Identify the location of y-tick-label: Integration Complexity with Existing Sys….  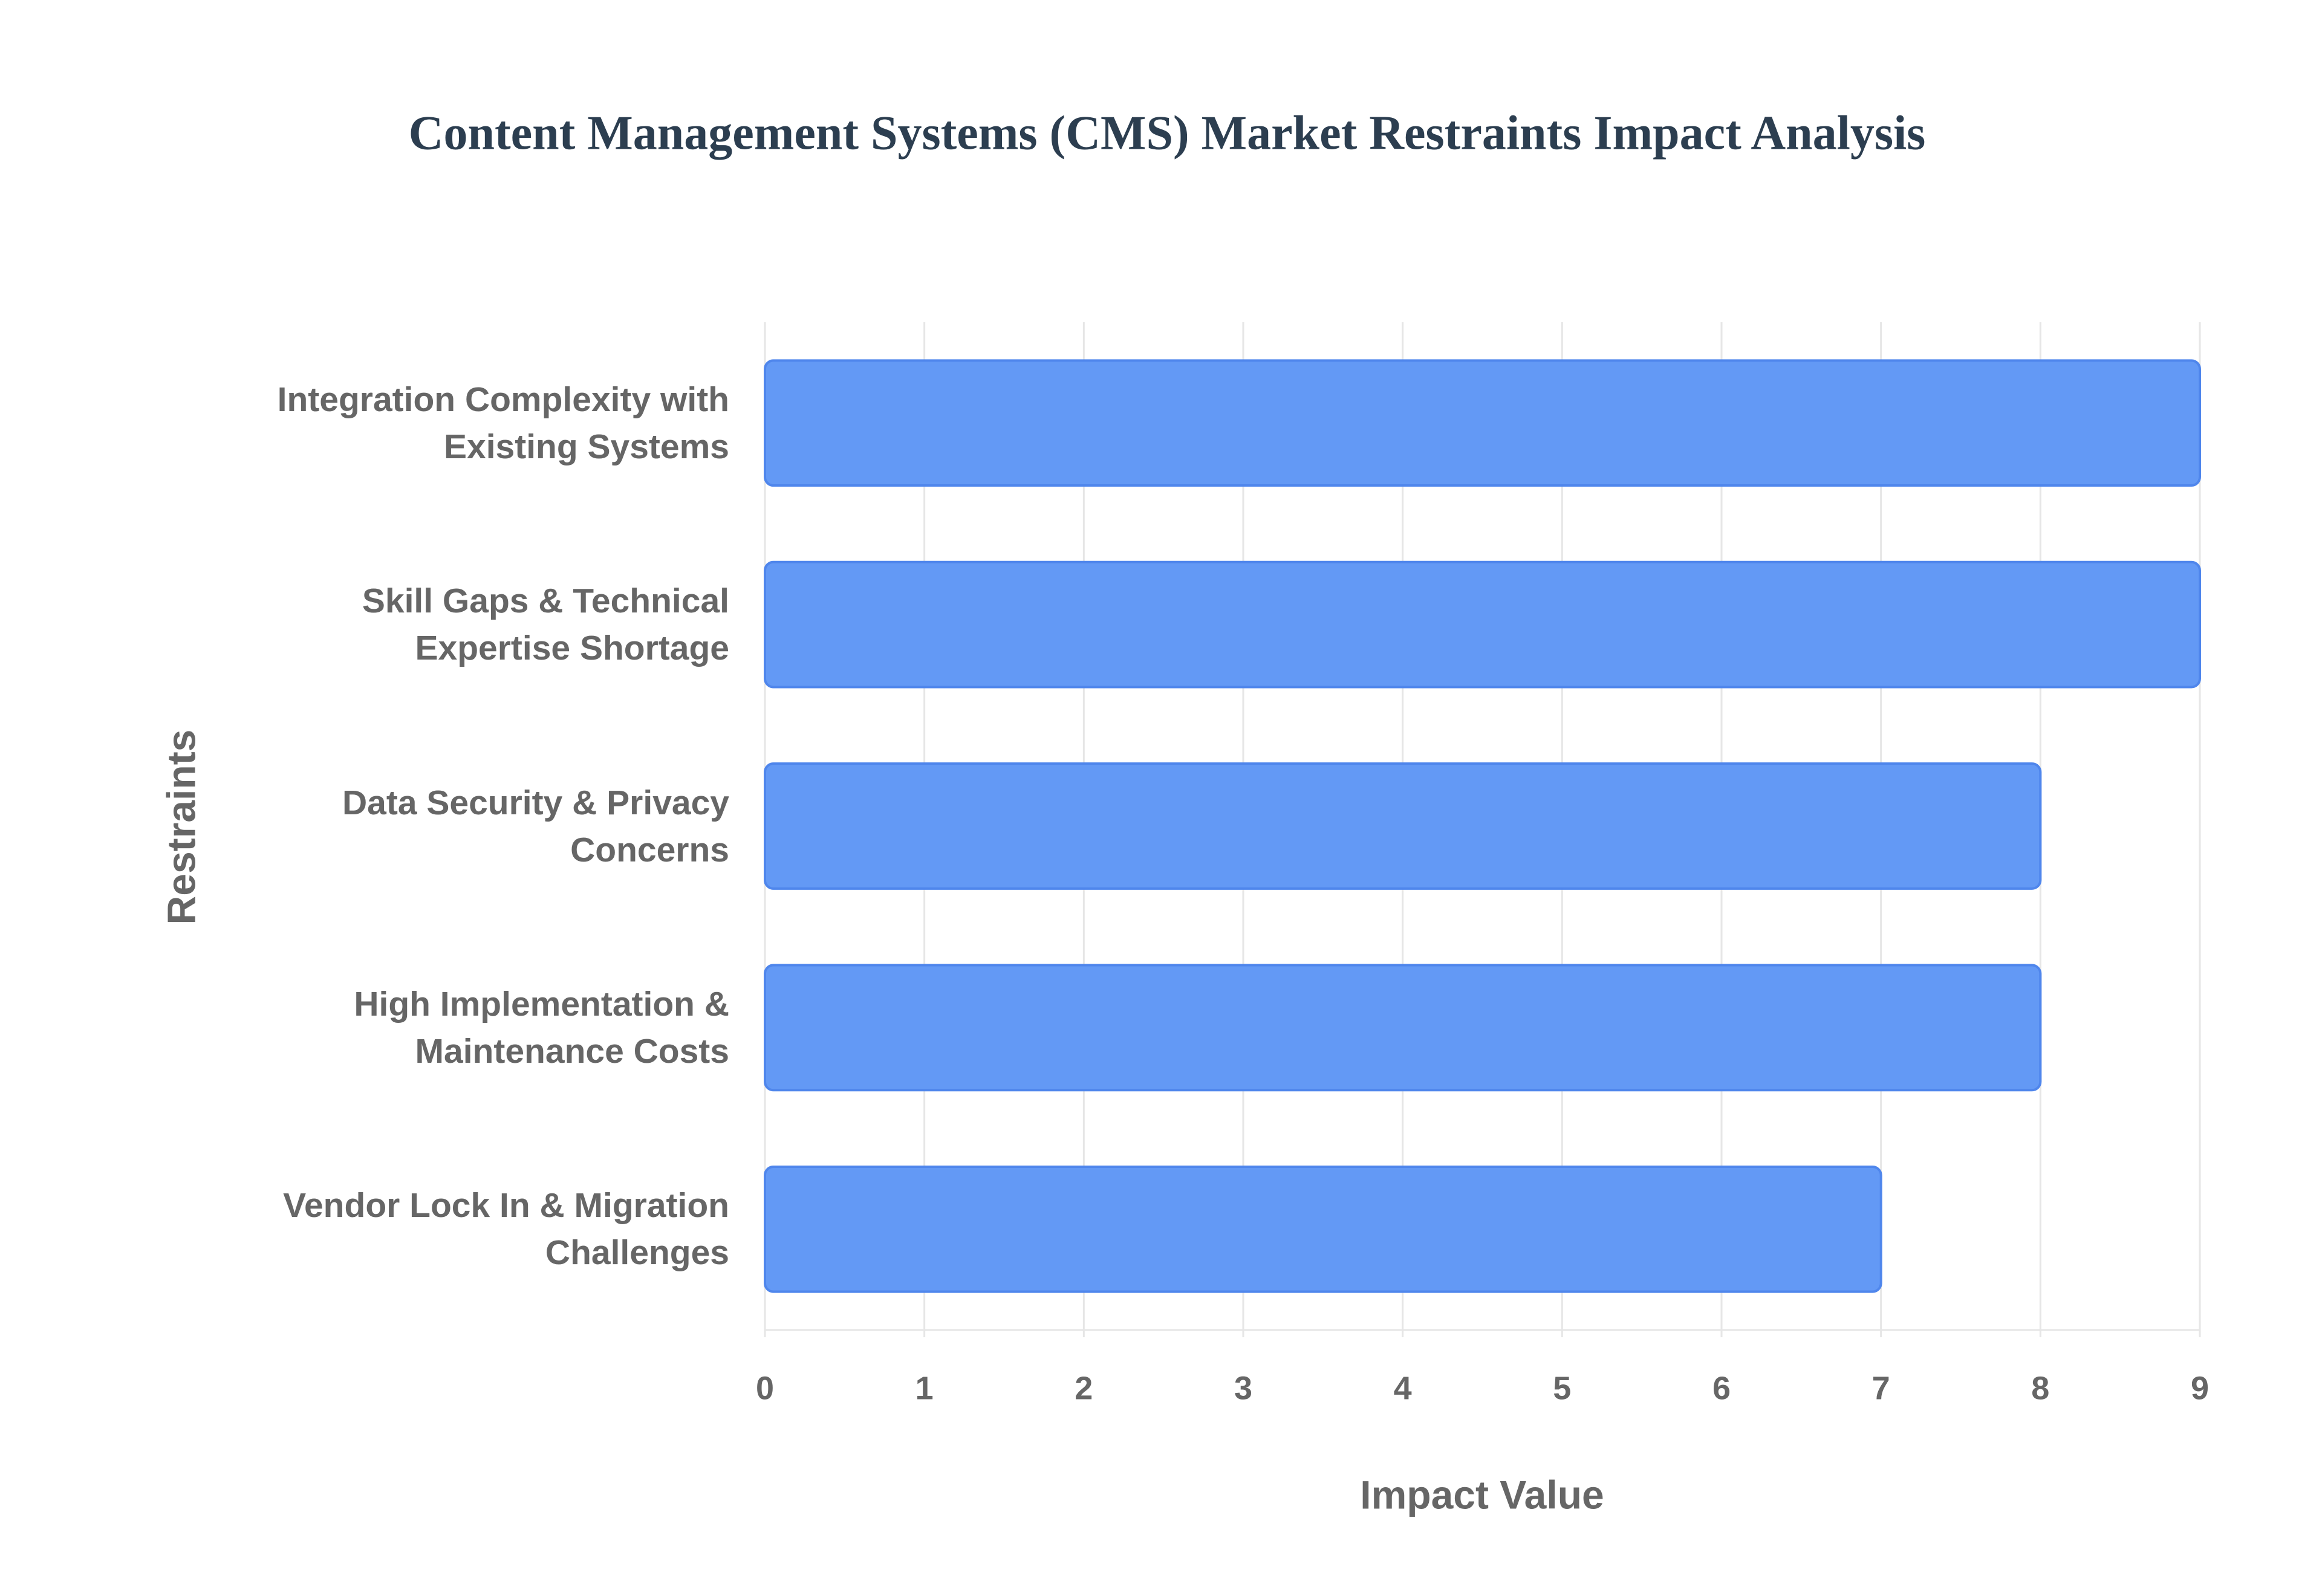
(503, 423).